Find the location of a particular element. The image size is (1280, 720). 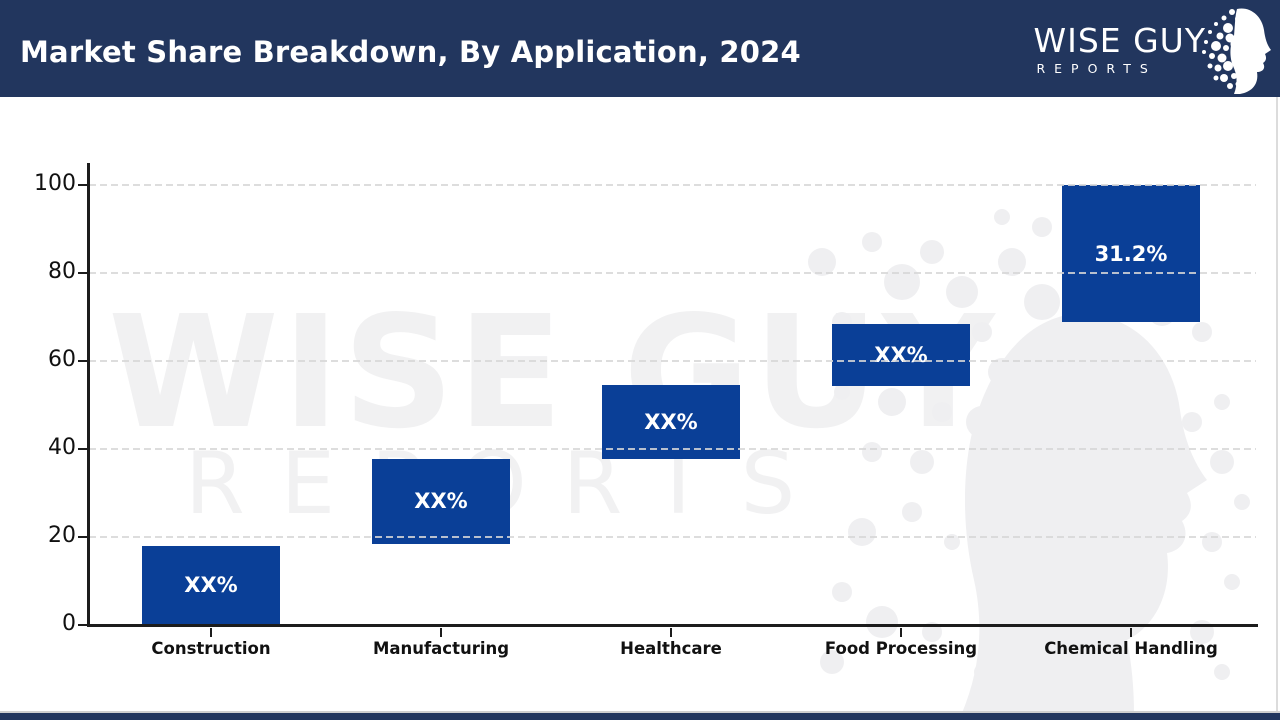

bar-construction: XX% is located at coordinates (211, 585).